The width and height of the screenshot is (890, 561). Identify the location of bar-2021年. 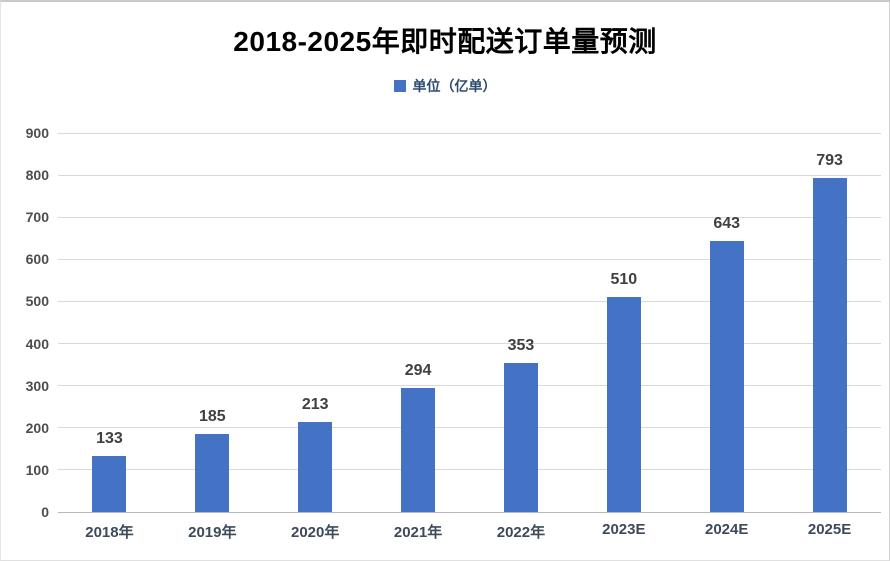
(418, 450).